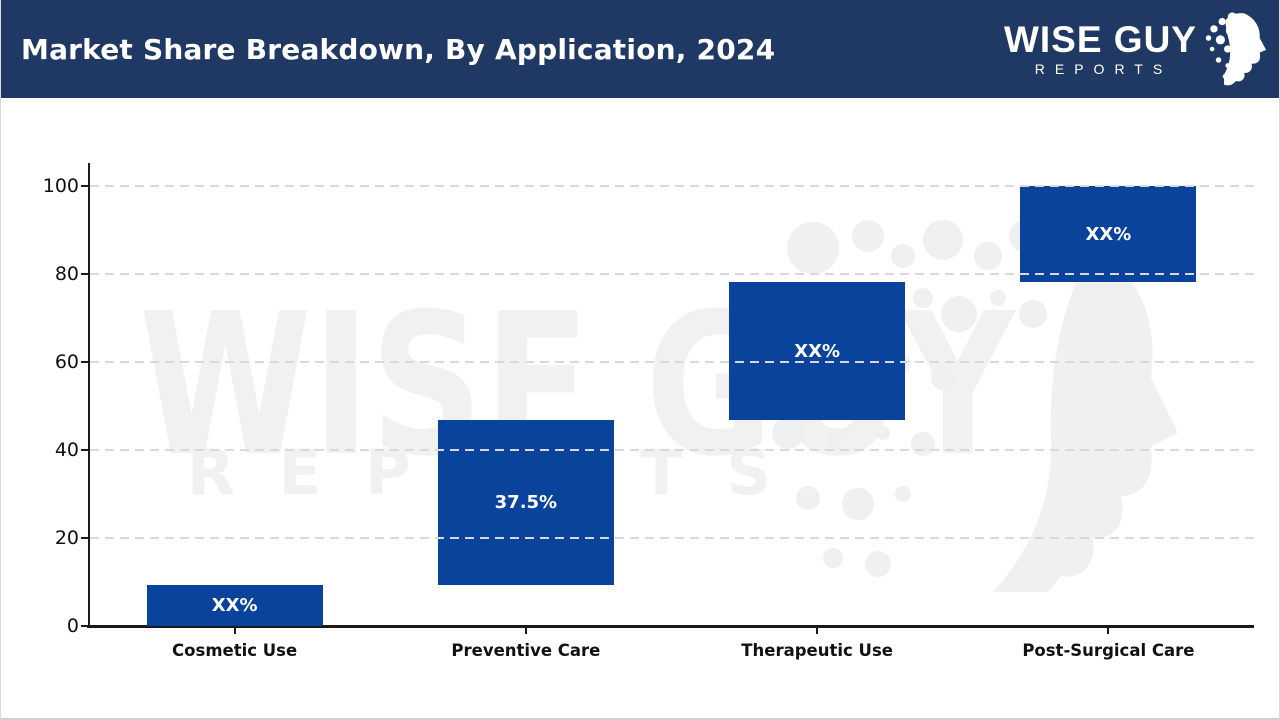 This screenshot has height=720, width=1280. I want to click on y-axis-tick-label: 60, so click(66, 362).